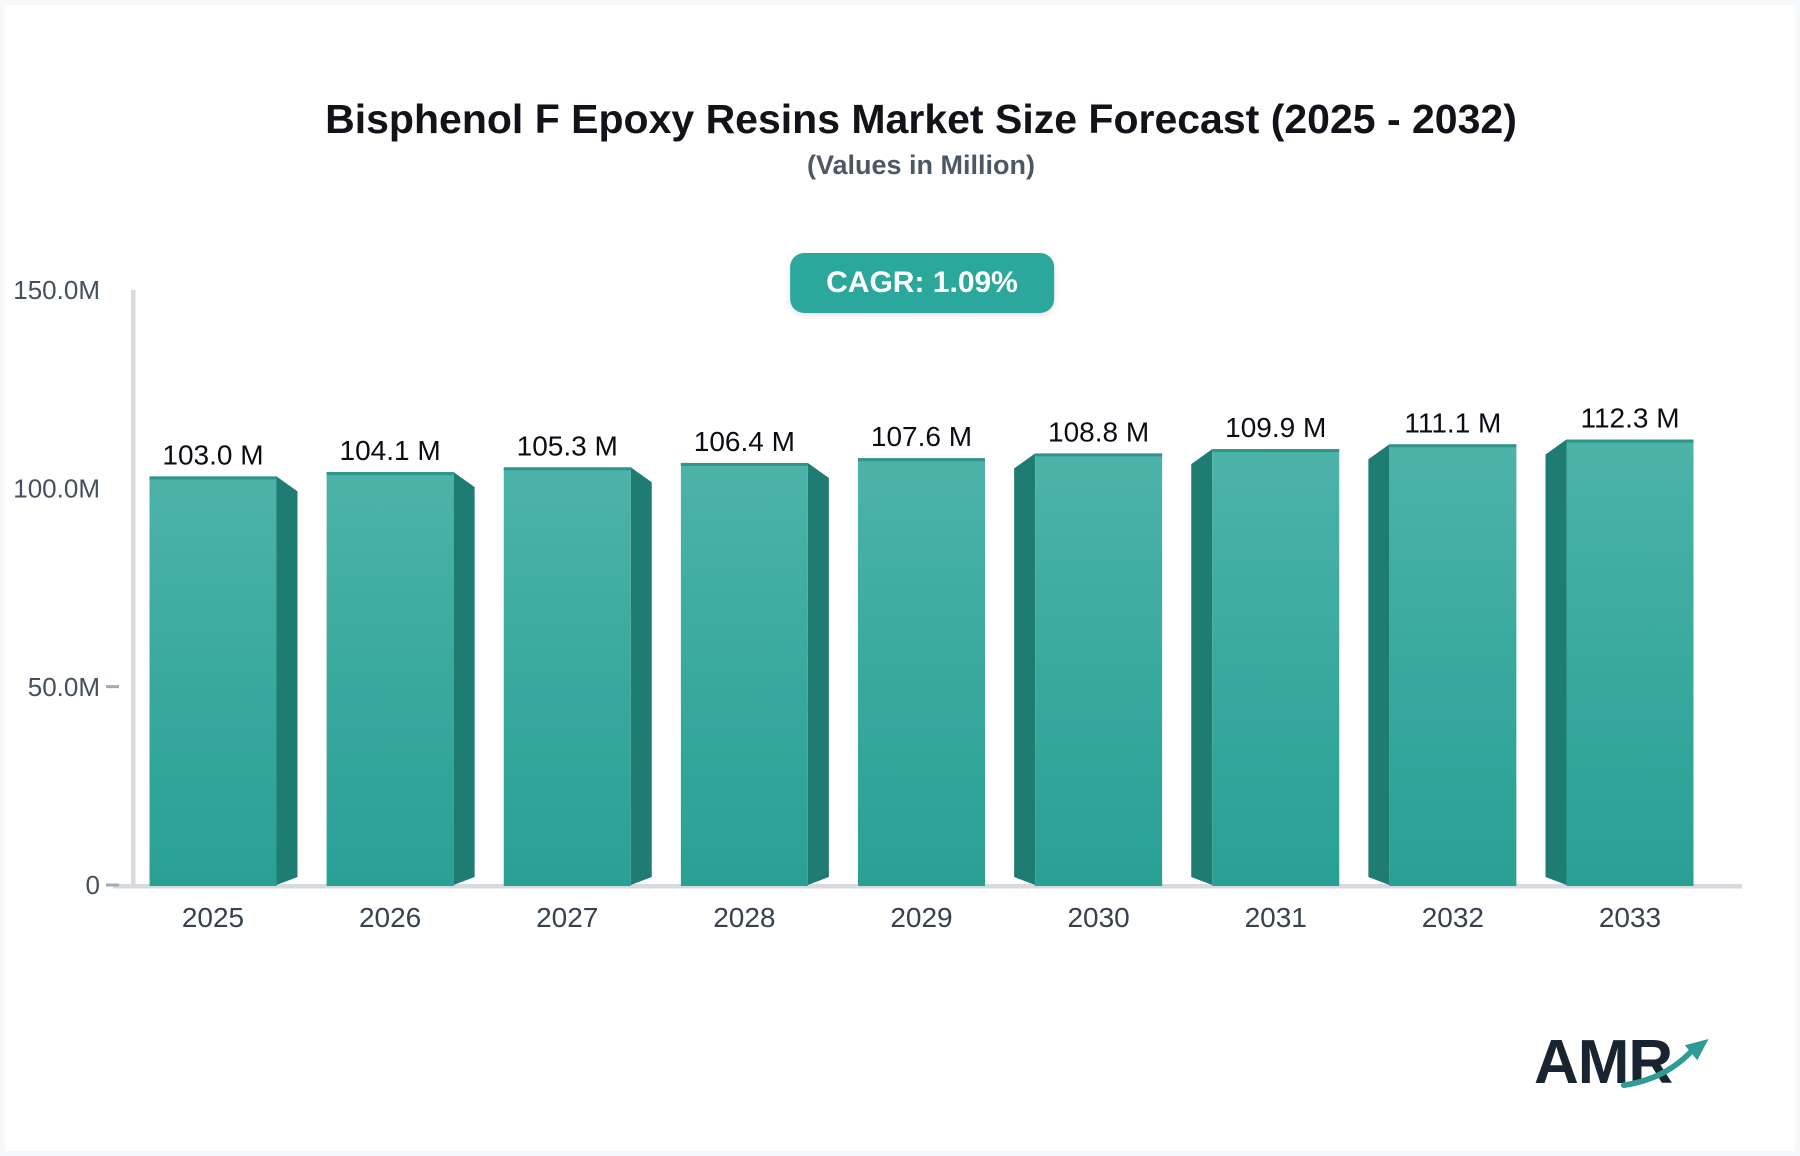 This screenshot has height=1156, width=1800. I want to click on x-axis-label: 2031, so click(1276, 917).